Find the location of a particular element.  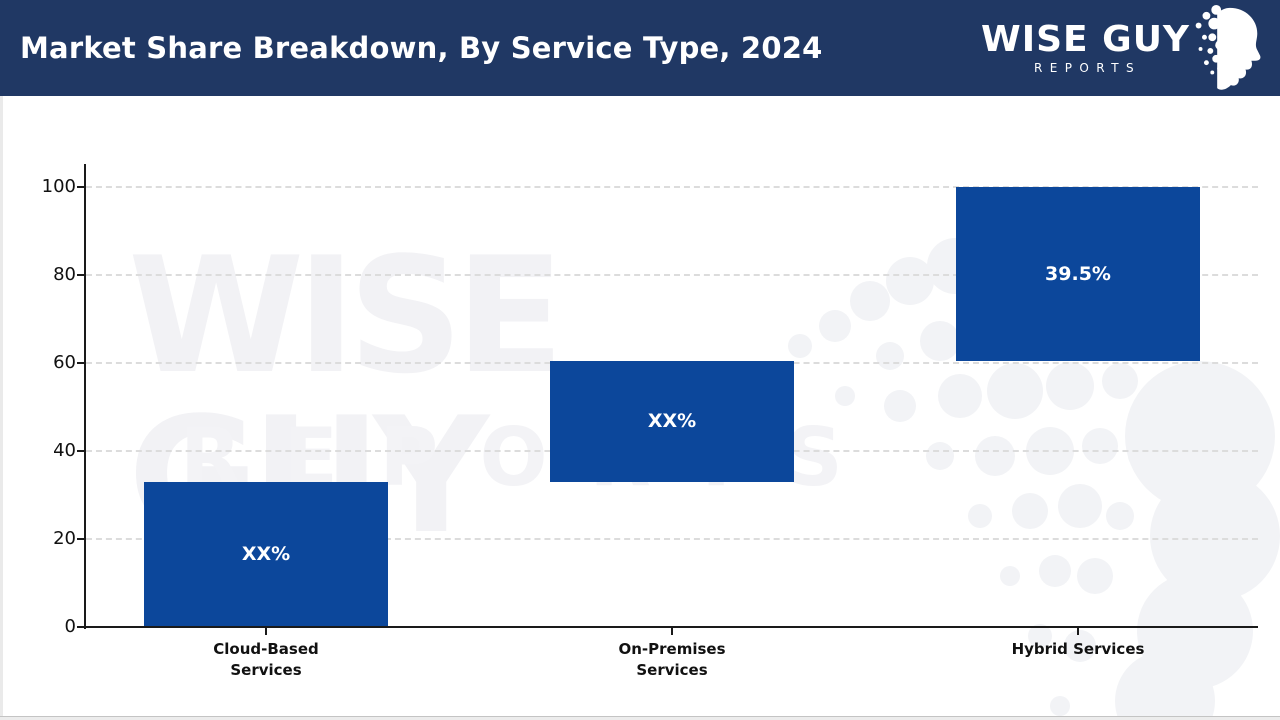

x-axis-label: On-Premises Services is located at coordinates (672, 659).